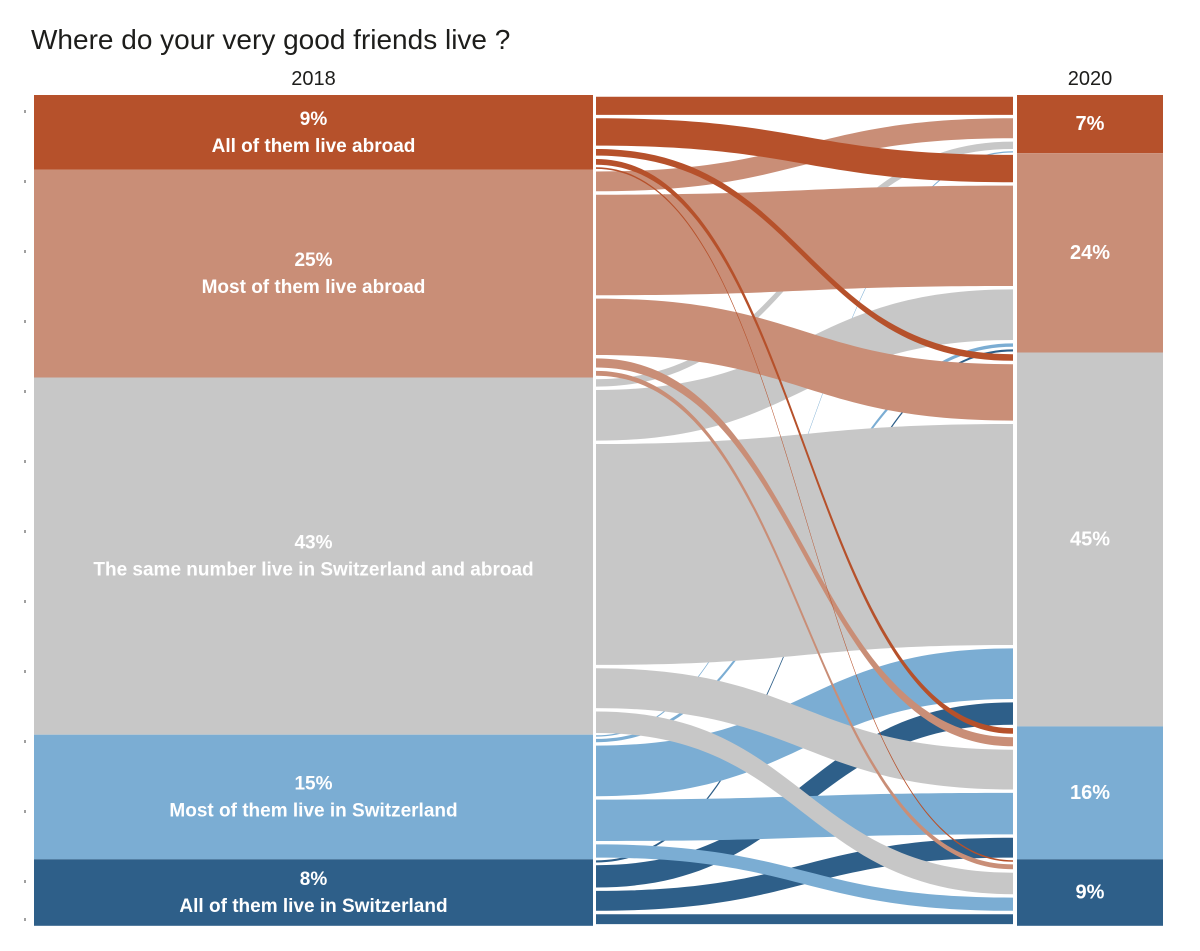  I want to click on column-header-2020: 2020, so click(1090, 79).